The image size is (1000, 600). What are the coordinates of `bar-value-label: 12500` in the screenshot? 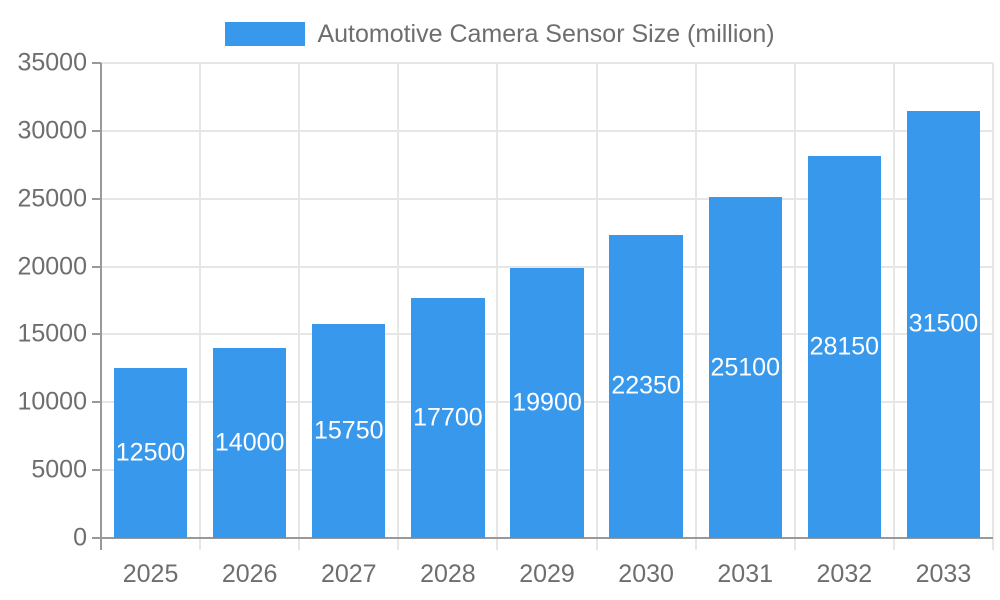 It's located at (150, 452).